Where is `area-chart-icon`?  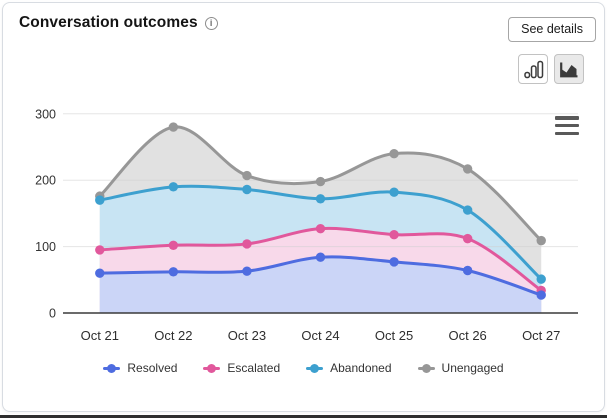 area-chart-icon is located at coordinates (569, 69).